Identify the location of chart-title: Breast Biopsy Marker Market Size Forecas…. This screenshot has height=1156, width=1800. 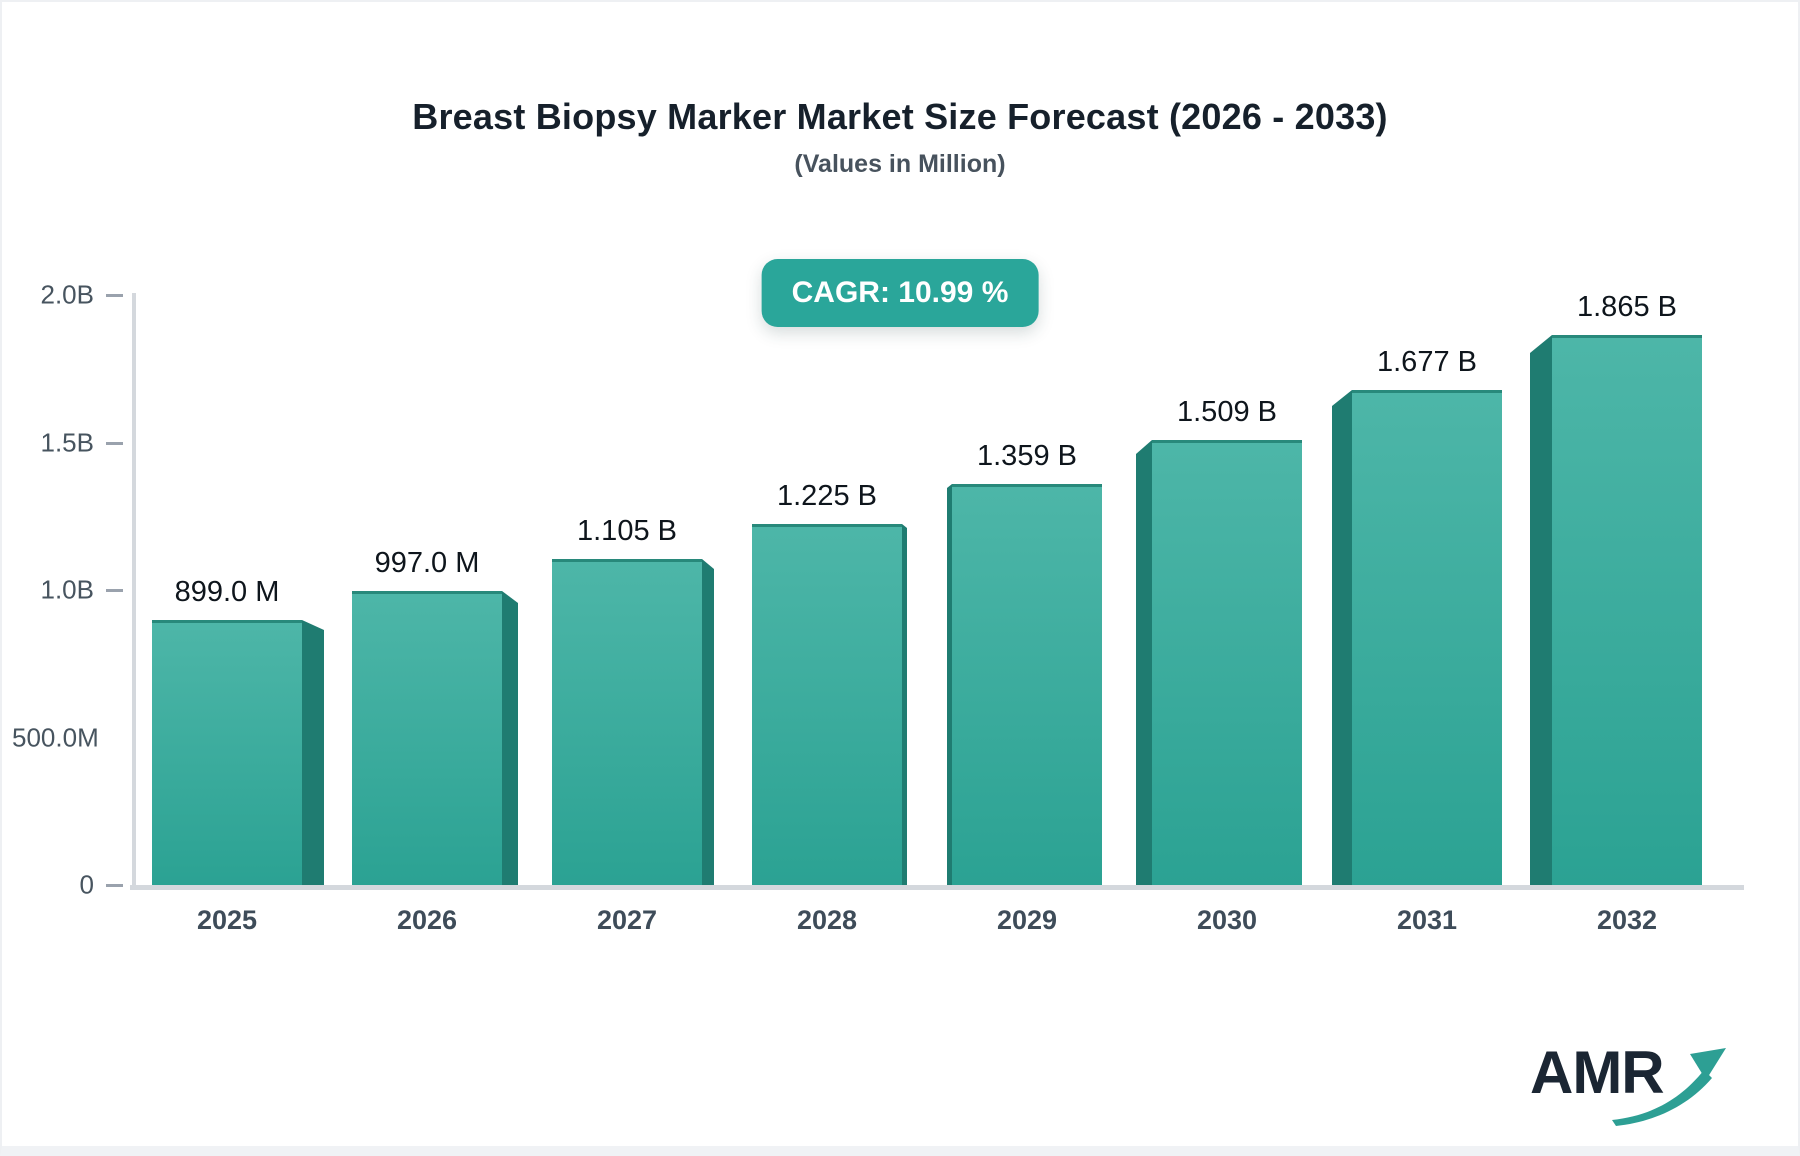
(900, 116).